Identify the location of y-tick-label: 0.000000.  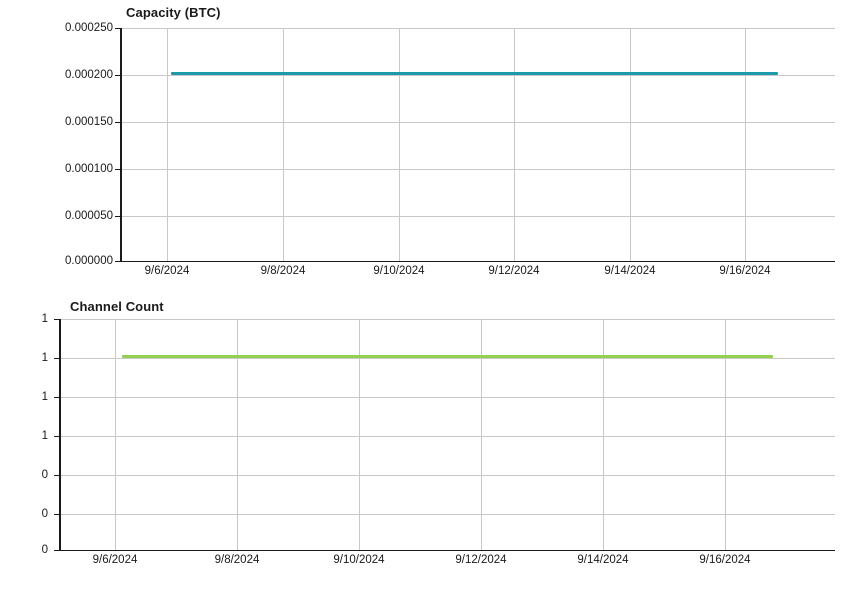
(89, 261).